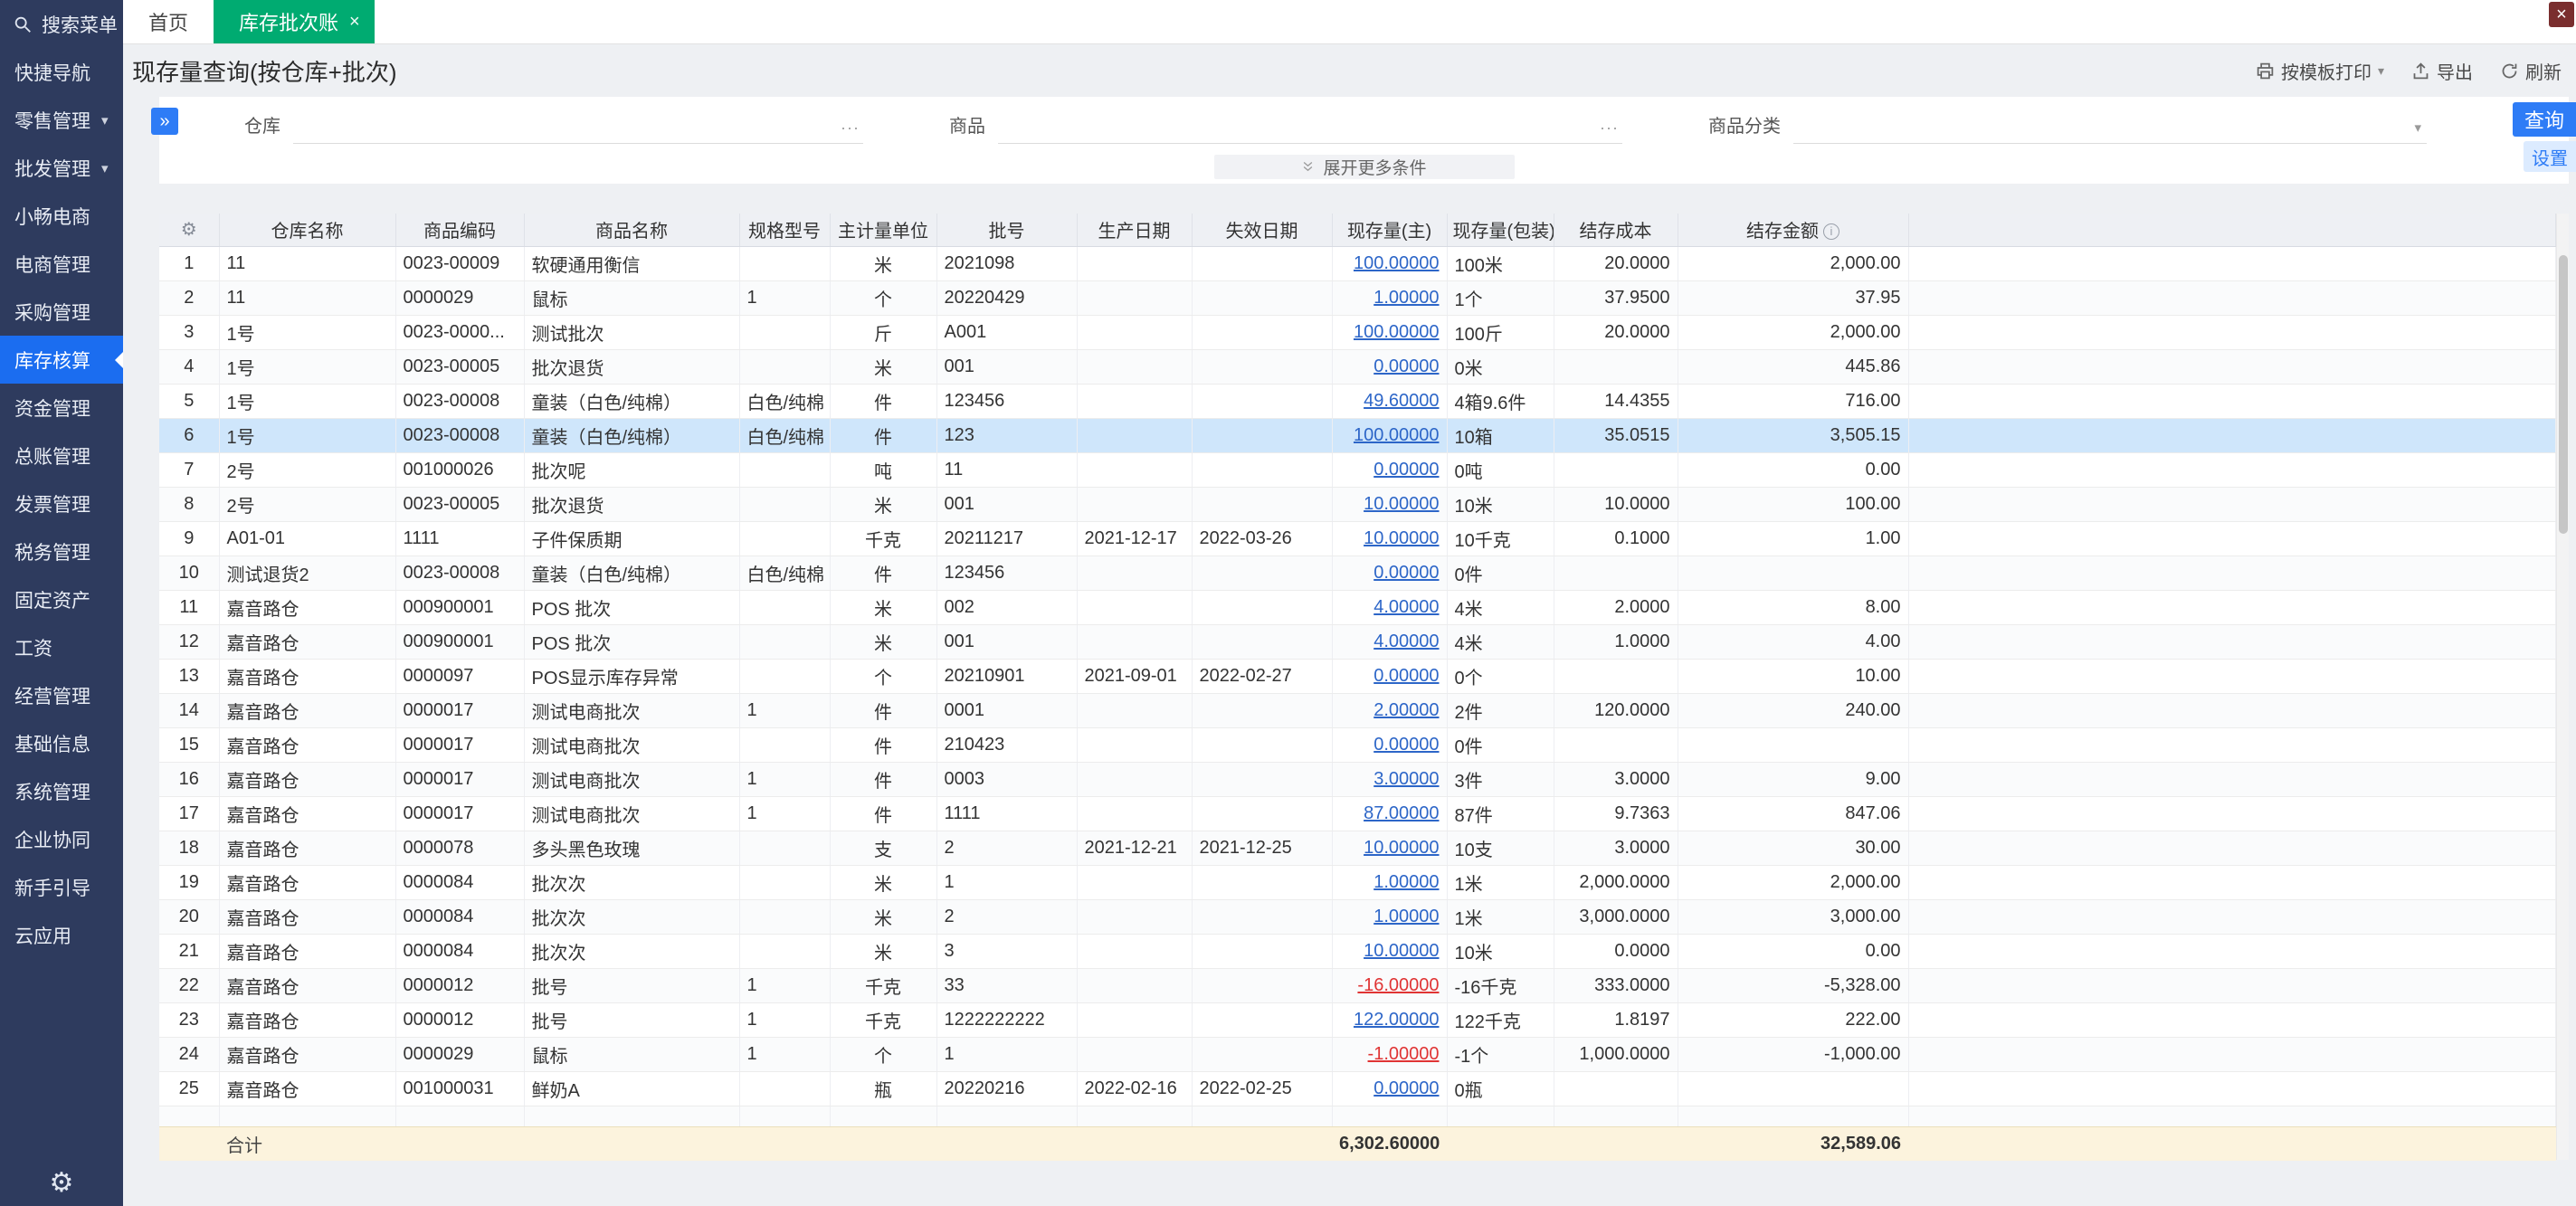  I want to click on sidebar-item: 新手引导, so click(61, 887).